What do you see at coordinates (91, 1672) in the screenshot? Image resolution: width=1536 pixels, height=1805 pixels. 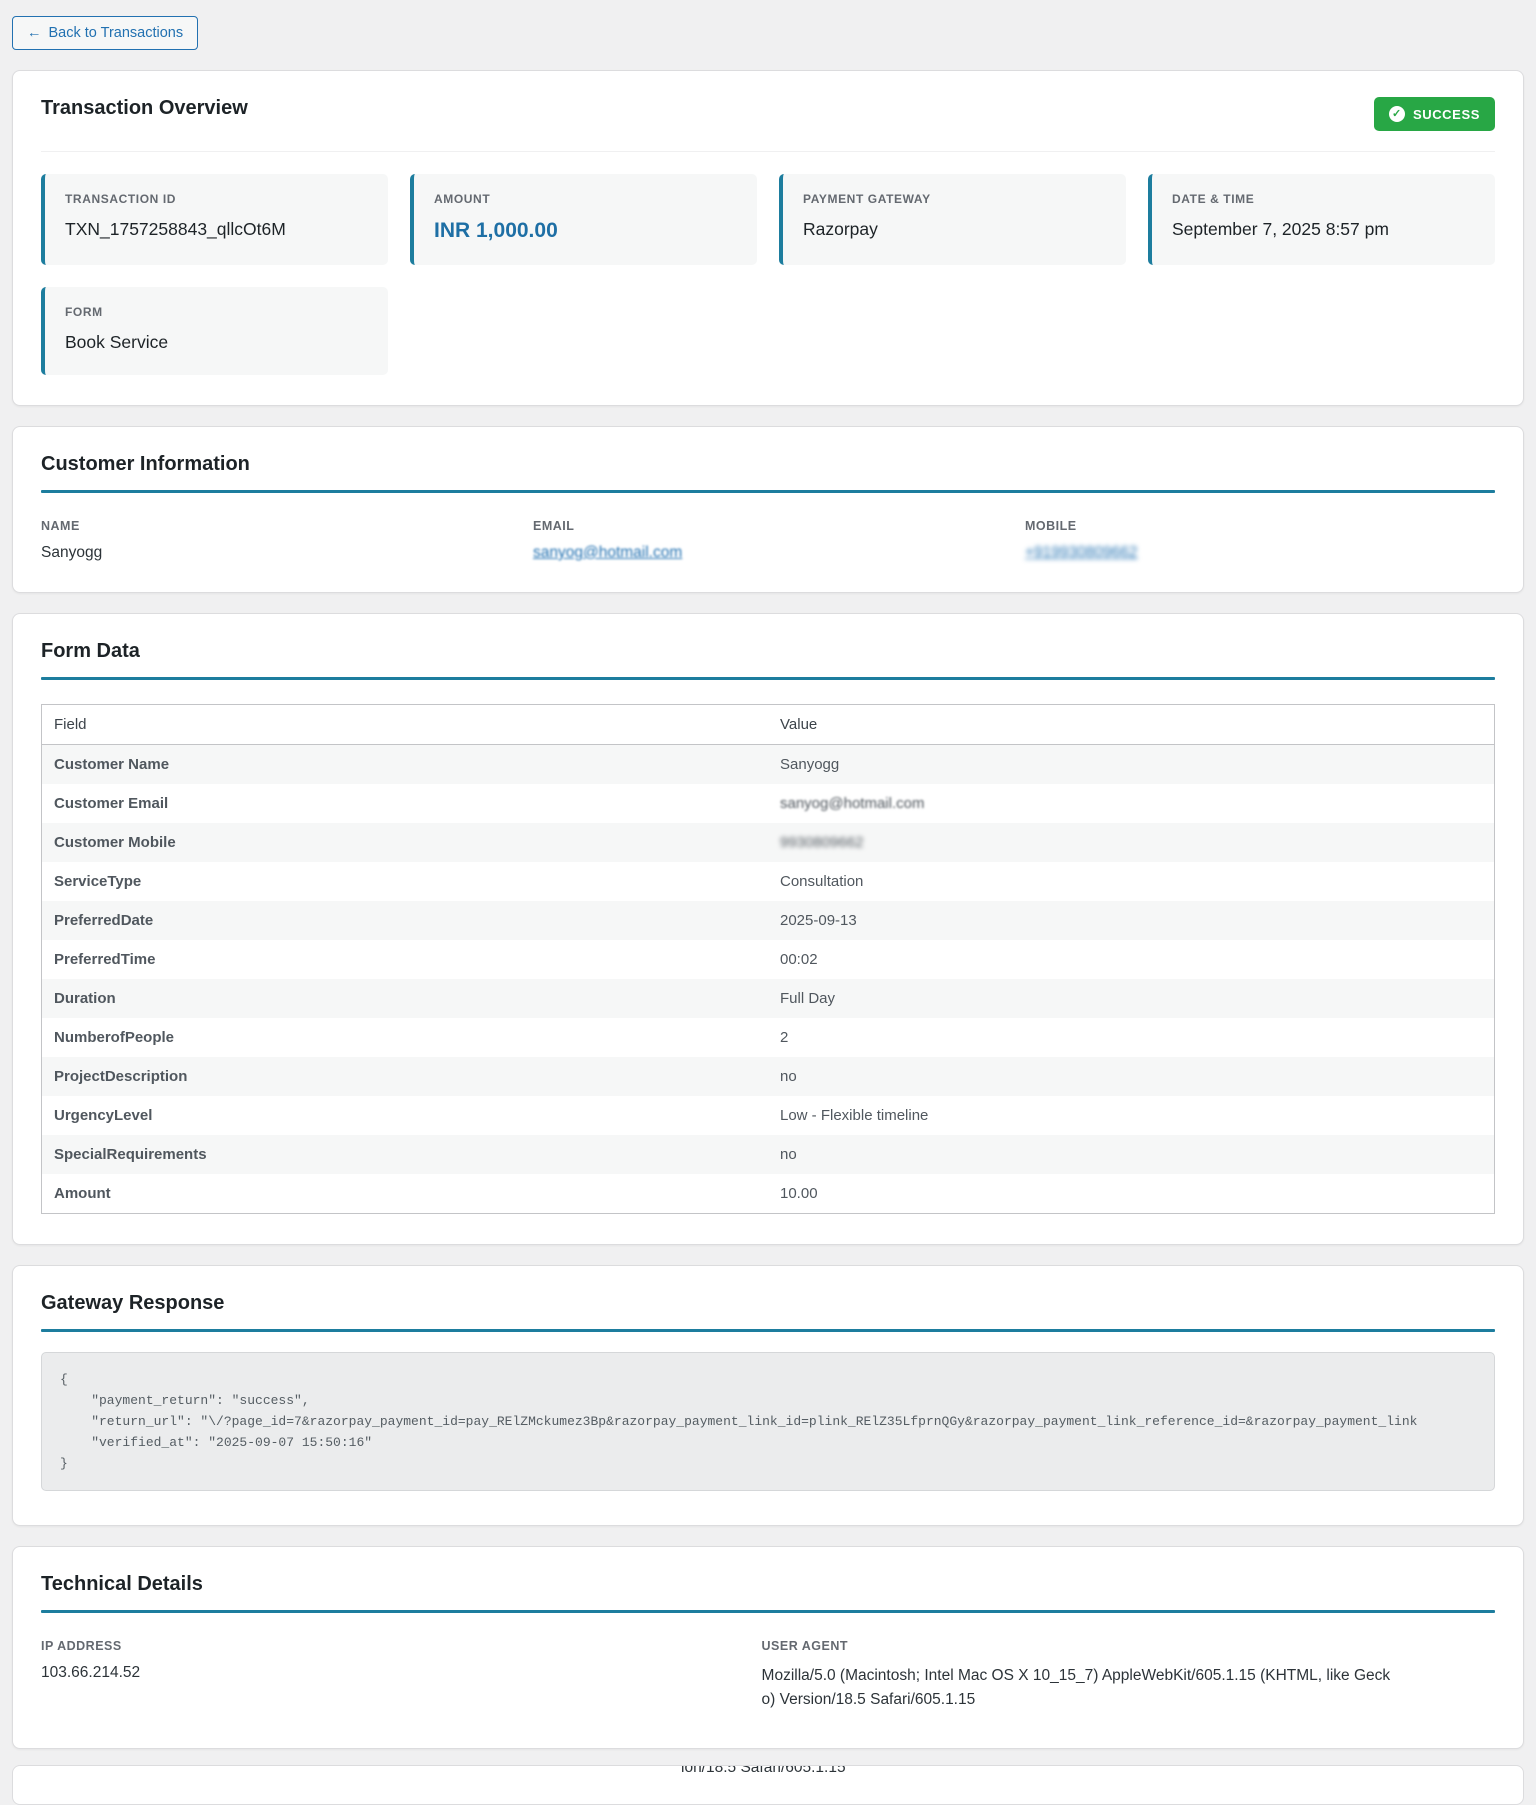 I see `ip-address-value: 103.66.214.52` at bounding box center [91, 1672].